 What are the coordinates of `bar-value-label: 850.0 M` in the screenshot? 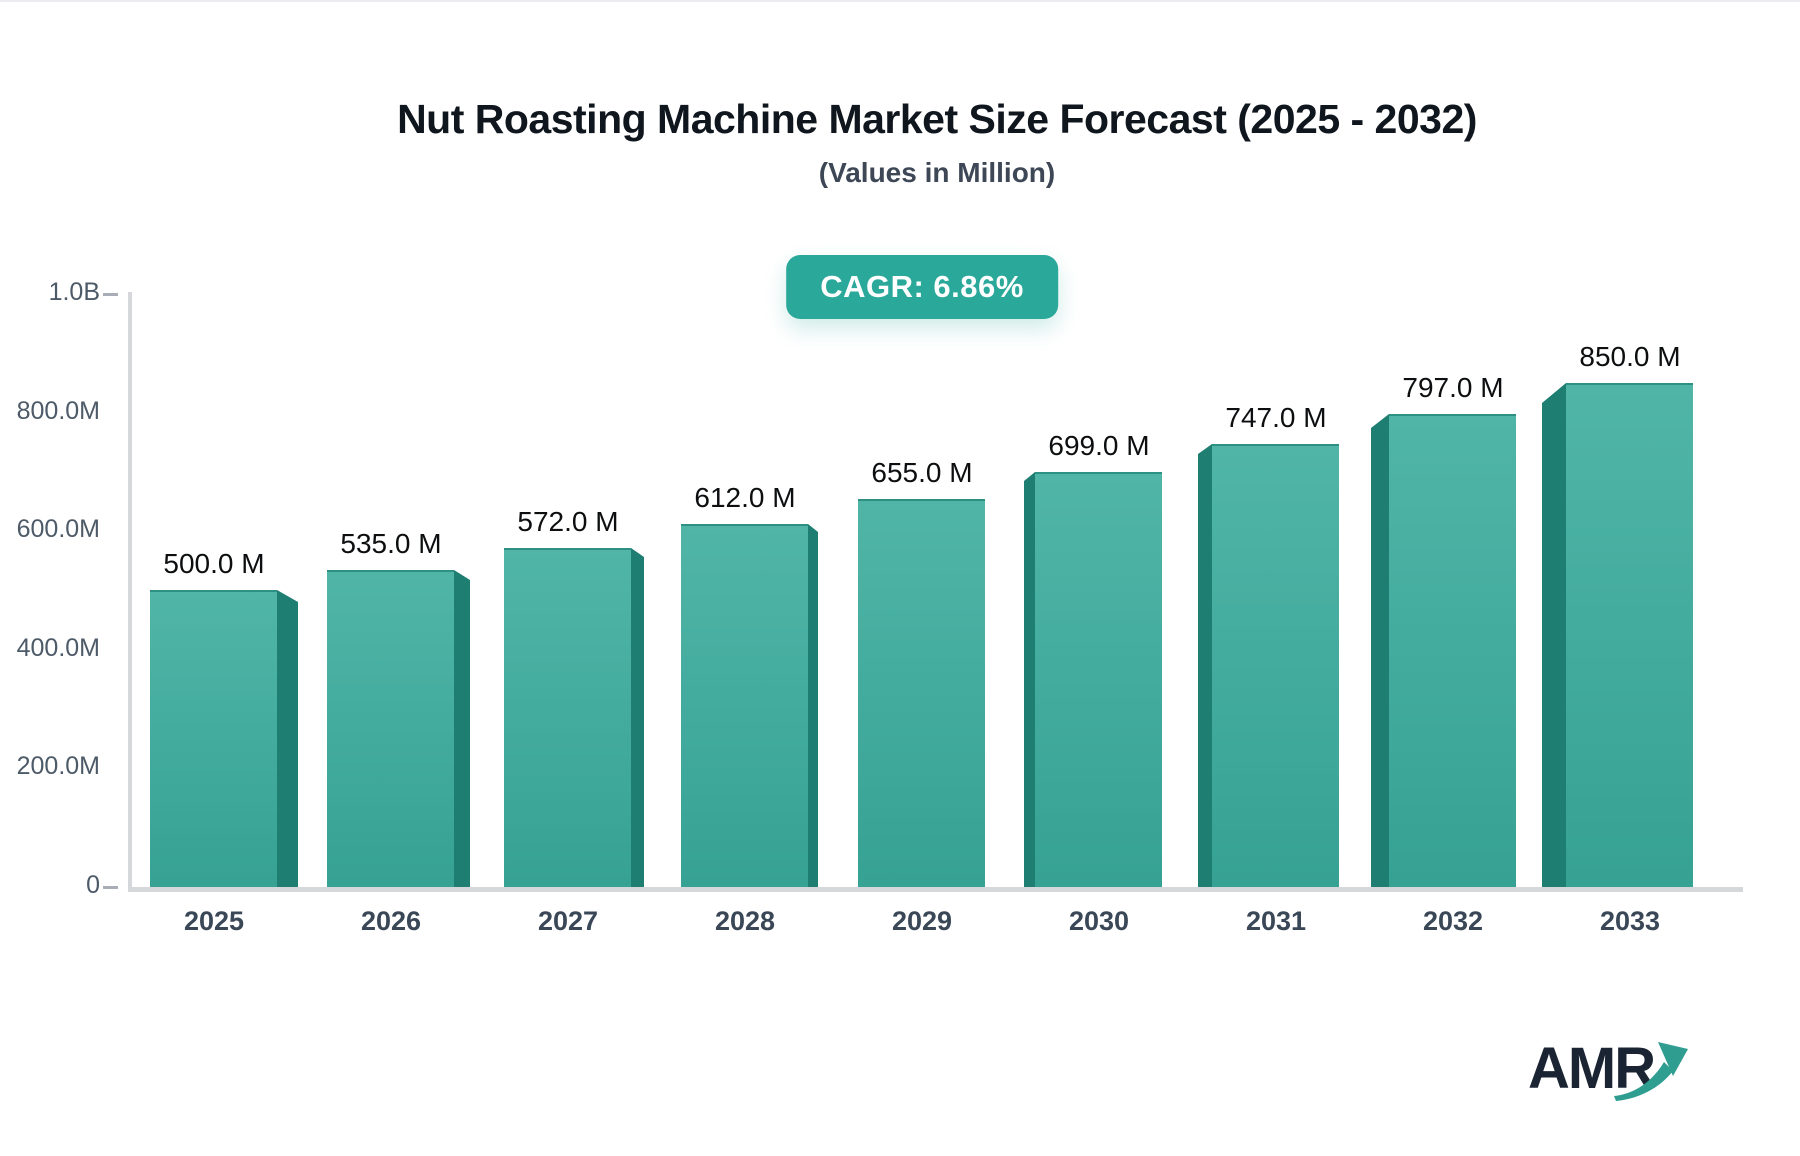 It's located at (1630, 356).